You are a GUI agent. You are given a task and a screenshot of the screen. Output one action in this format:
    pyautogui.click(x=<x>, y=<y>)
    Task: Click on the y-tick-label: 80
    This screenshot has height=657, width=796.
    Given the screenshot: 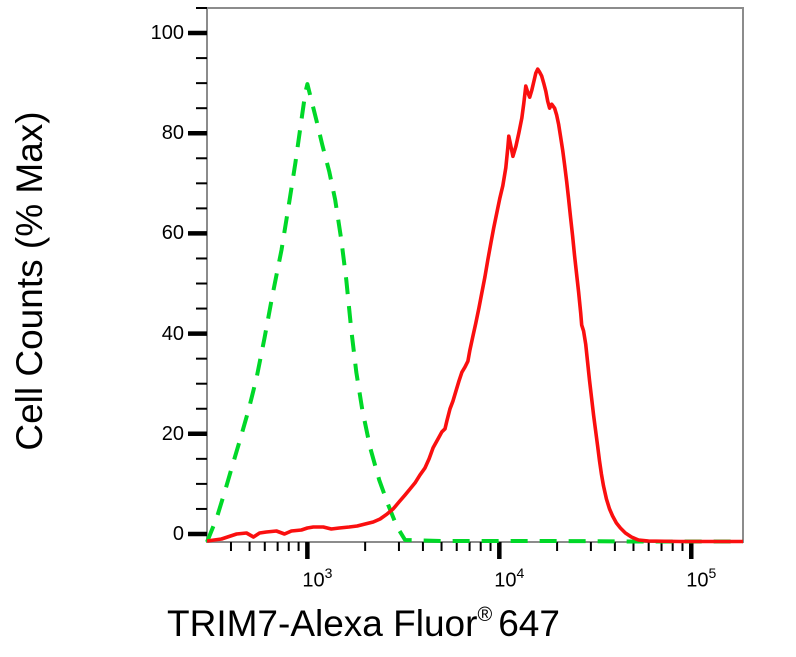 What is the action you would take?
    pyautogui.click(x=172, y=133)
    